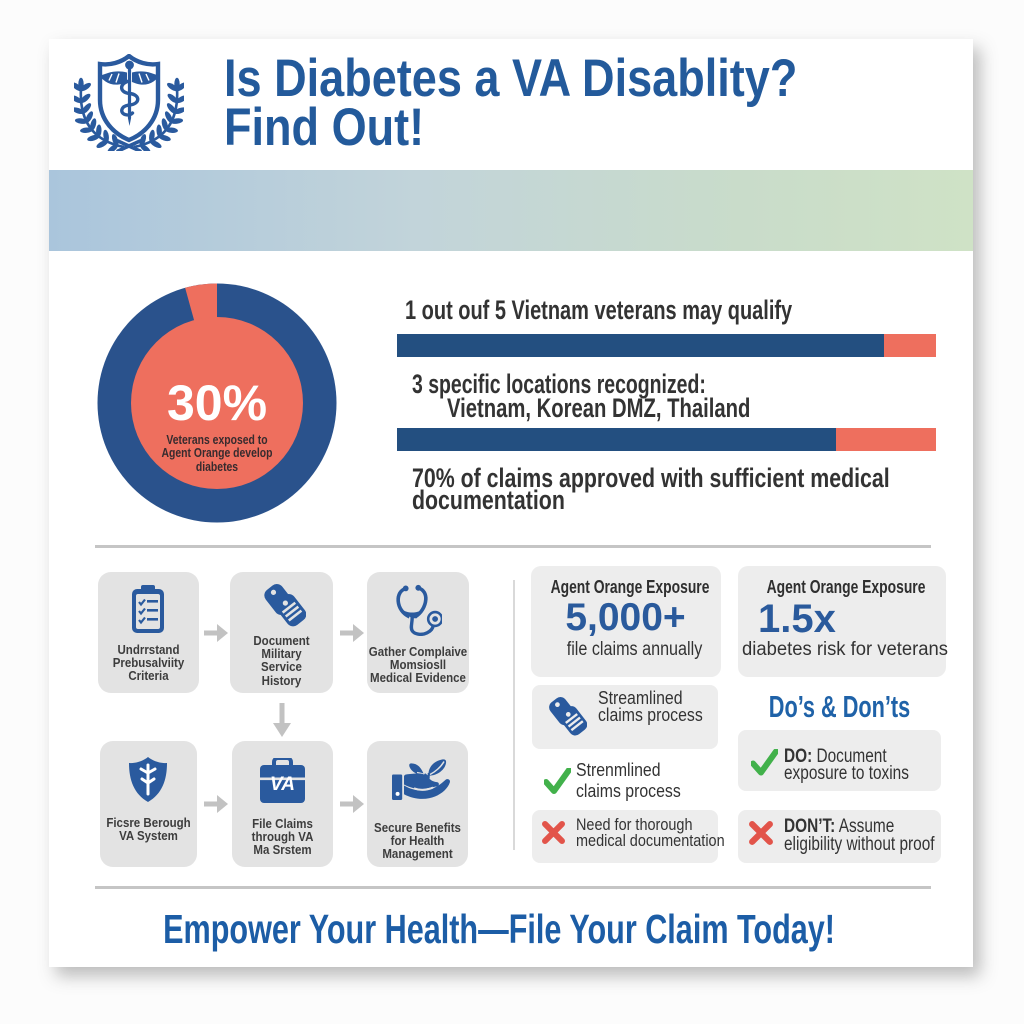  What do you see at coordinates (282, 784) in the screenshot?
I see `svg-text: VA` at bounding box center [282, 784].